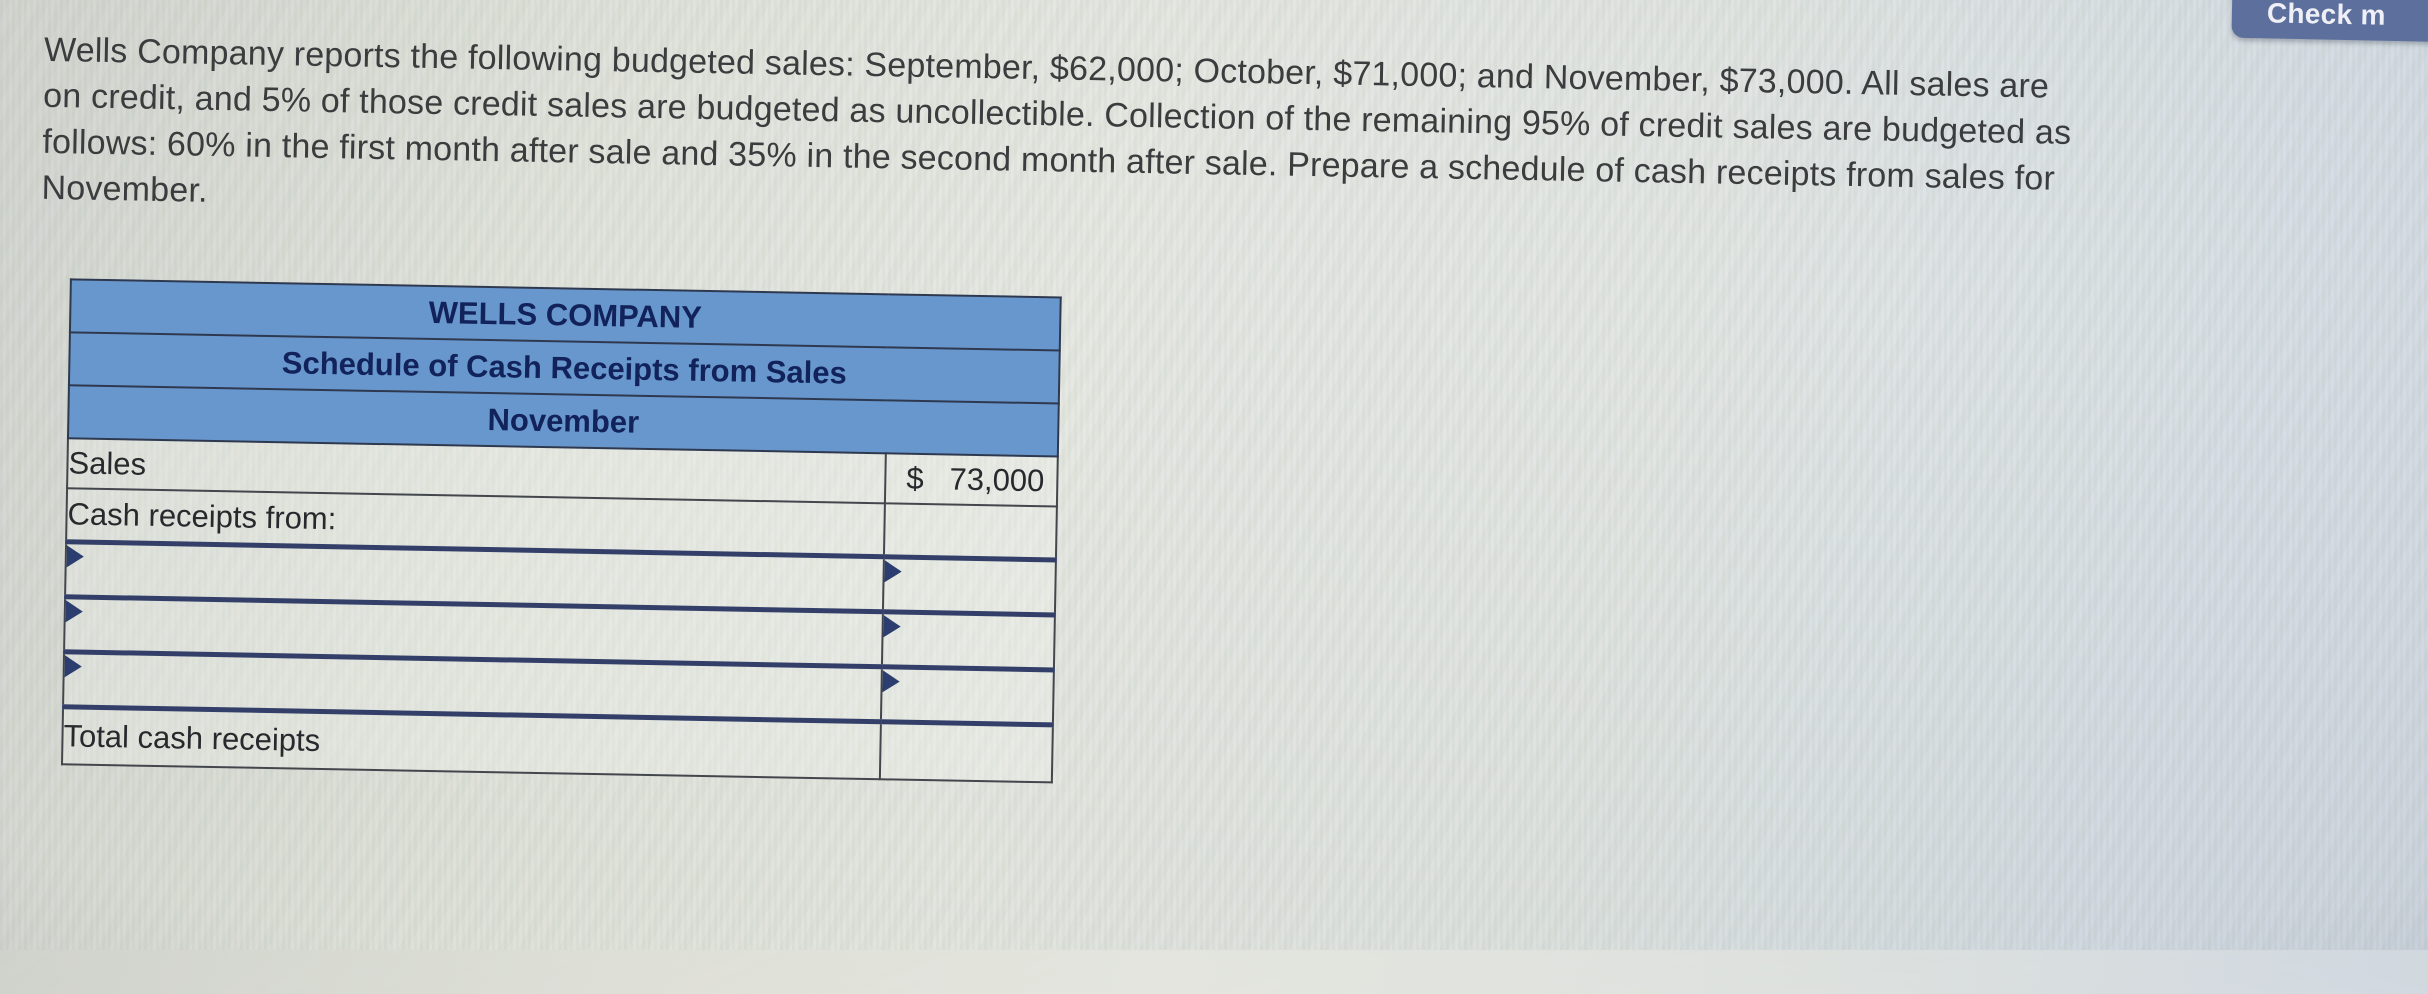 This screenshot has height=994, width=2428. I want to click on check-my-work-label: Check m, so click(2326, 15).